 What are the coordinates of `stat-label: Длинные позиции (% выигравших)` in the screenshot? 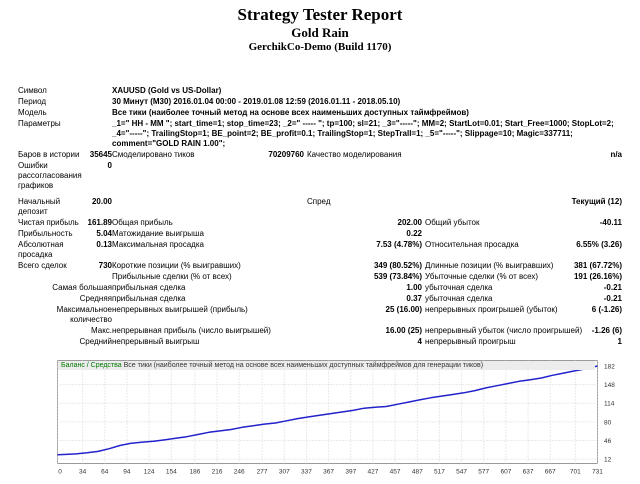 It's located at (489, 265).